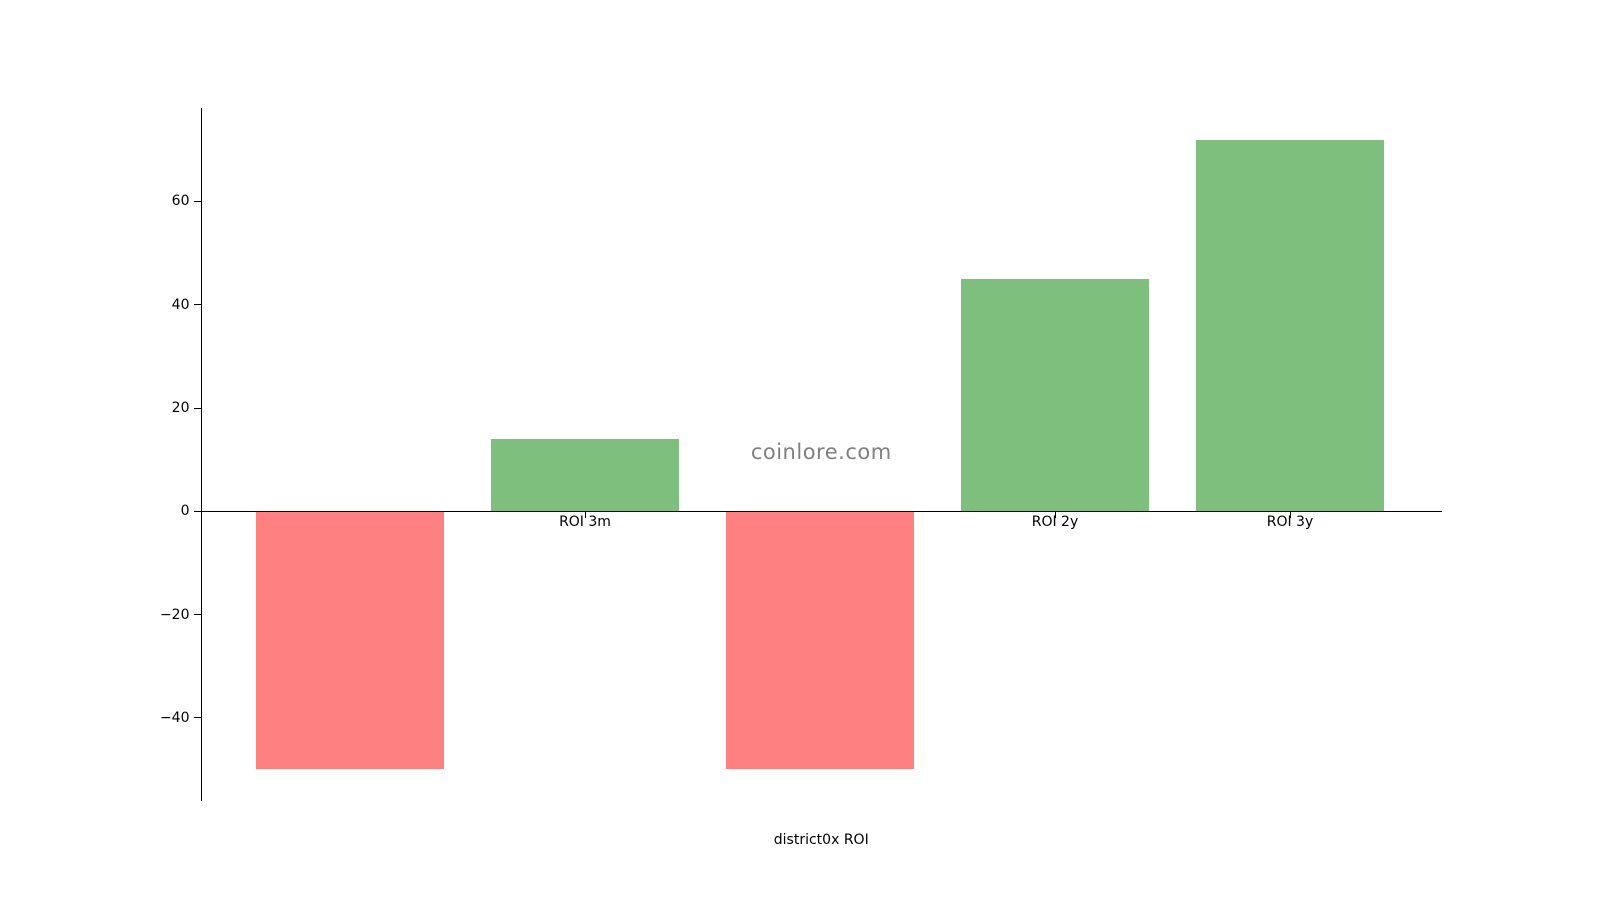  I want to click on x-axis-zero-line, so click(821, 511).